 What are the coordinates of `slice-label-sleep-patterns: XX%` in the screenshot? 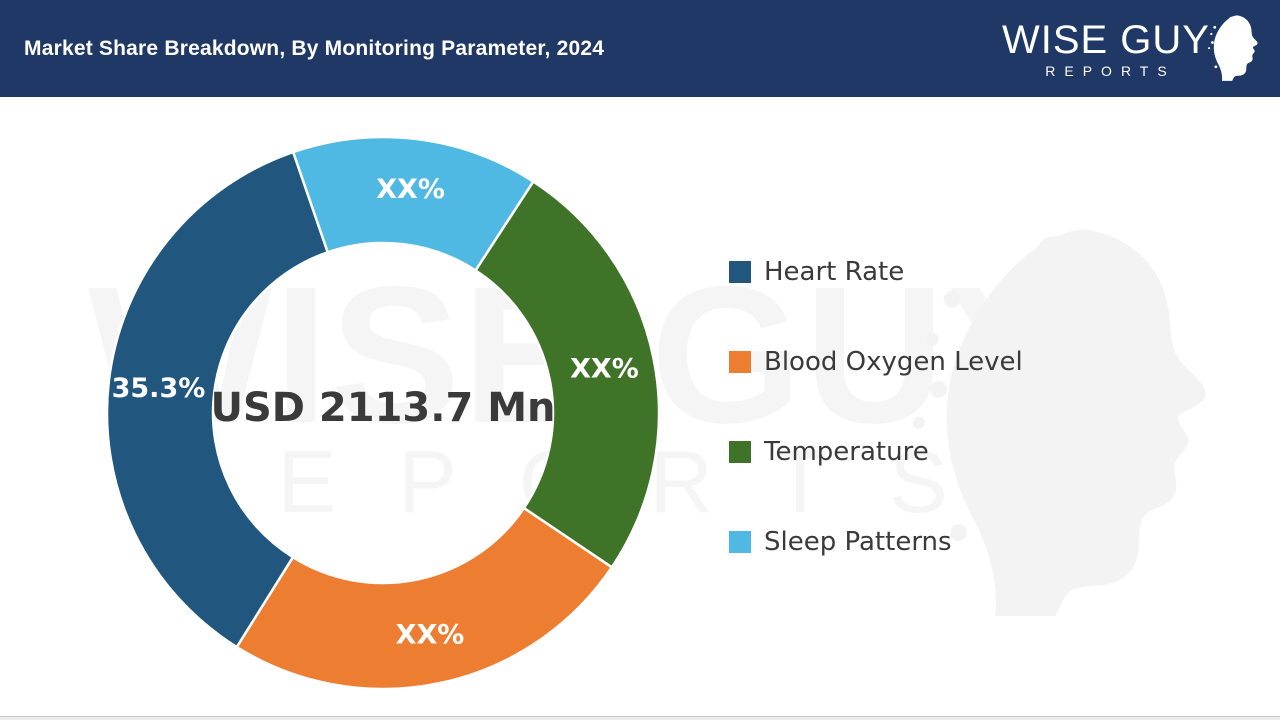 It's located at (410, 189).